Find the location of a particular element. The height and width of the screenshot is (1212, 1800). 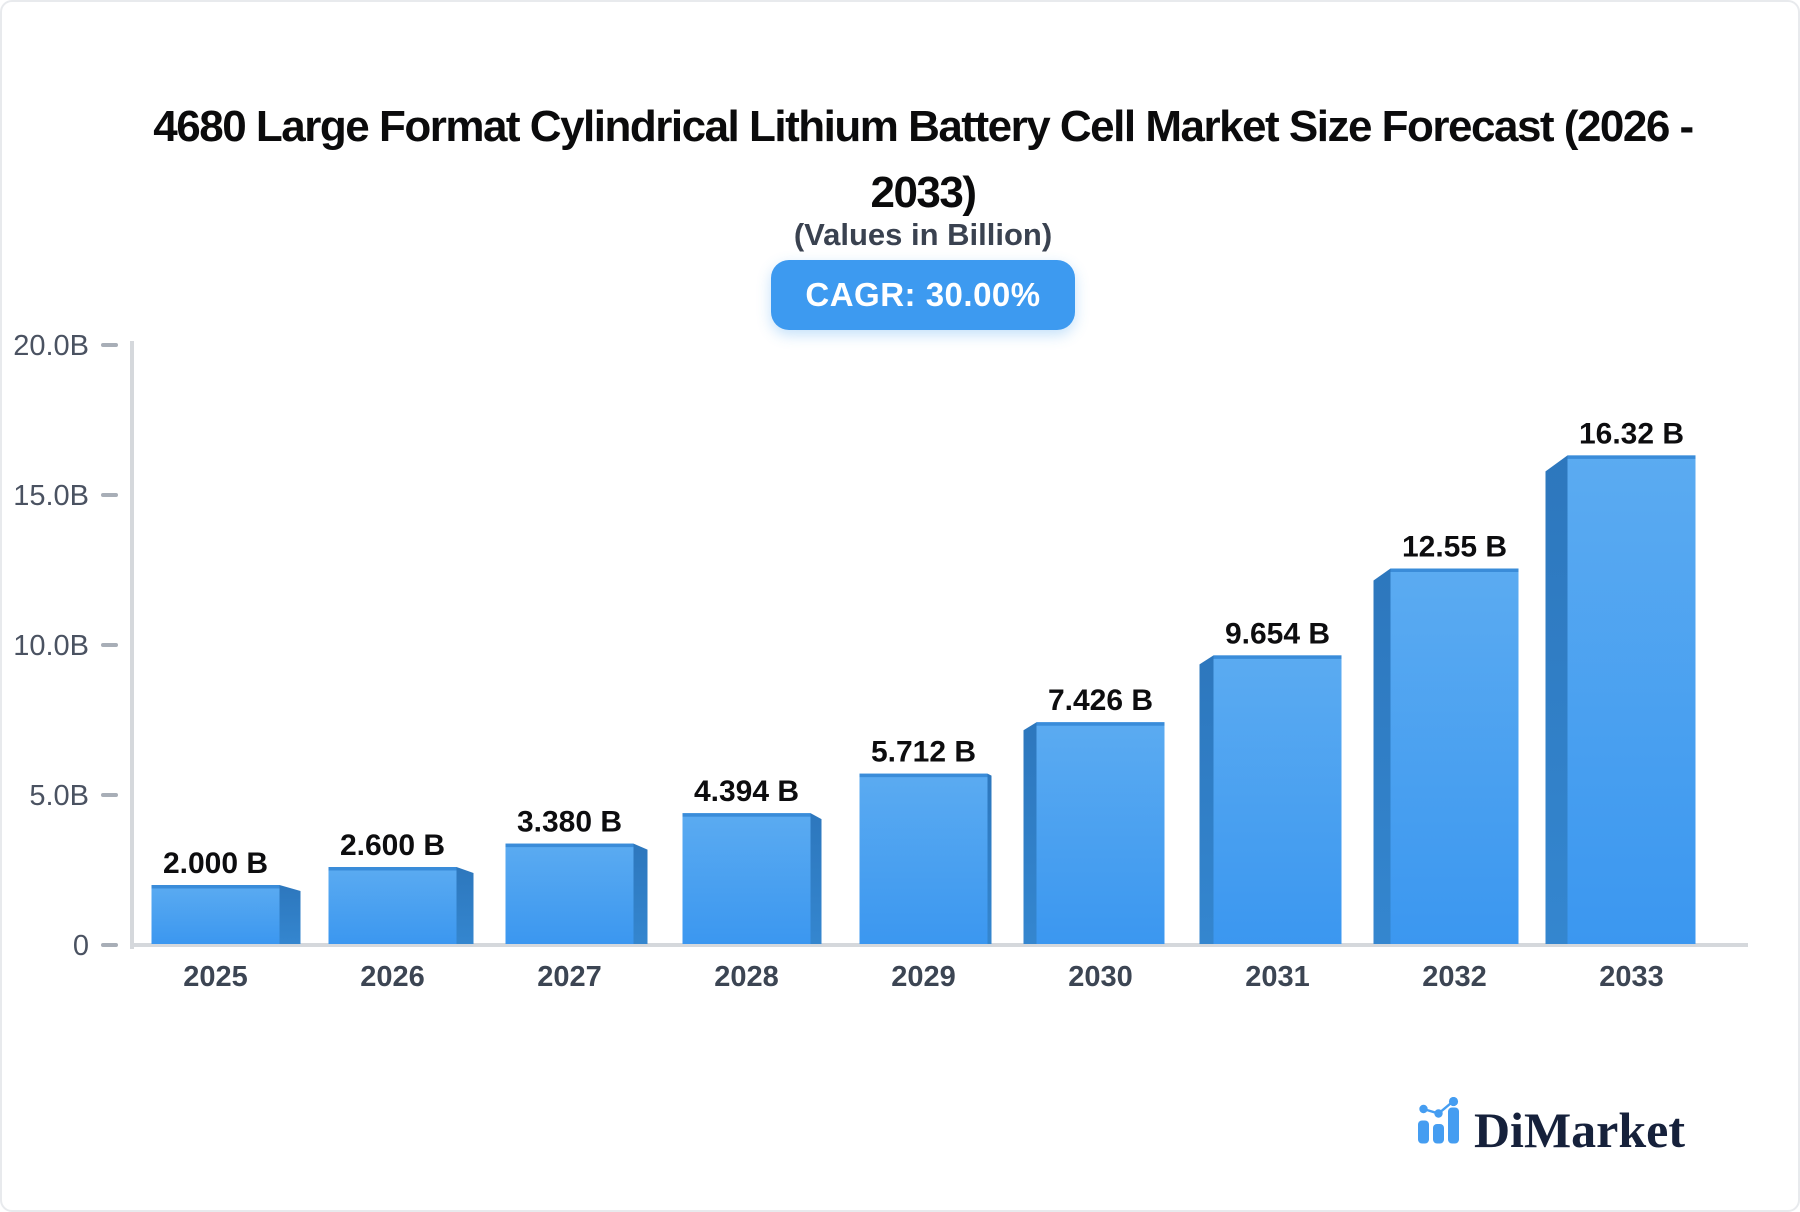

bar-2029: 5.712 B 2029 is located at coordinates (925, 864).